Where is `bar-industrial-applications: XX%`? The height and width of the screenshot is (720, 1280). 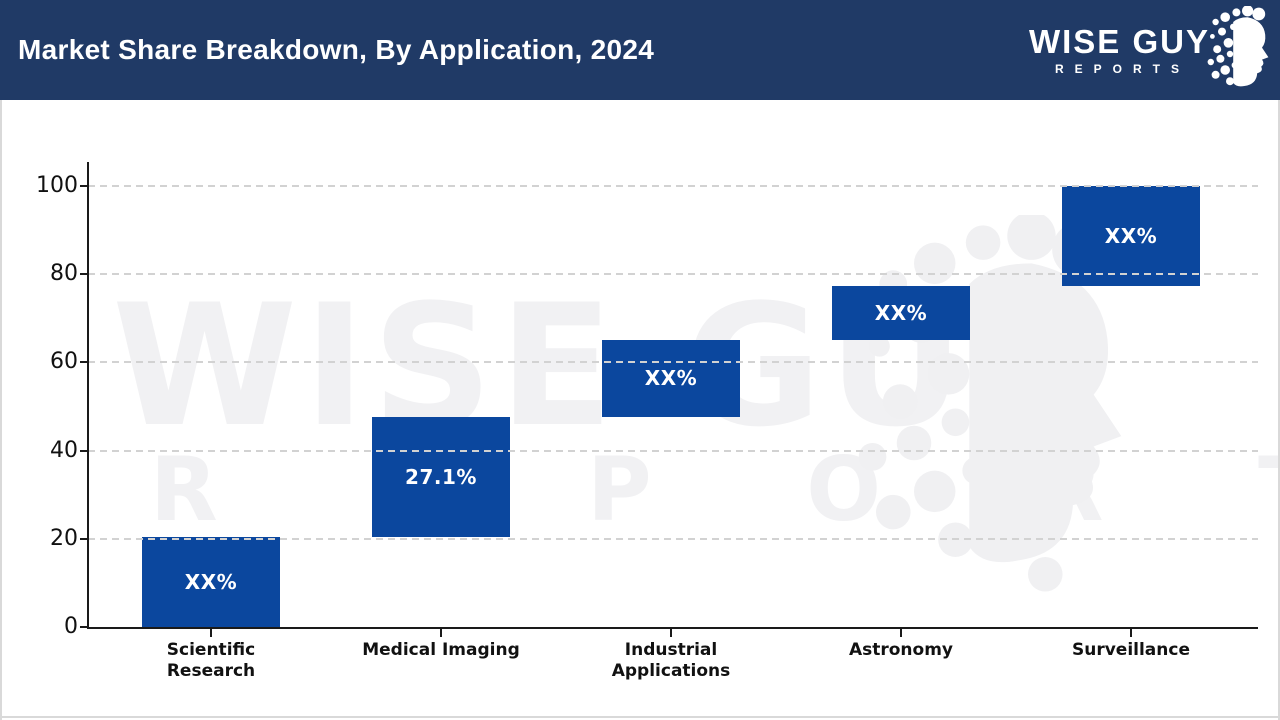
bar-industrial-applications: XX% is located at coordinates (671, 378).